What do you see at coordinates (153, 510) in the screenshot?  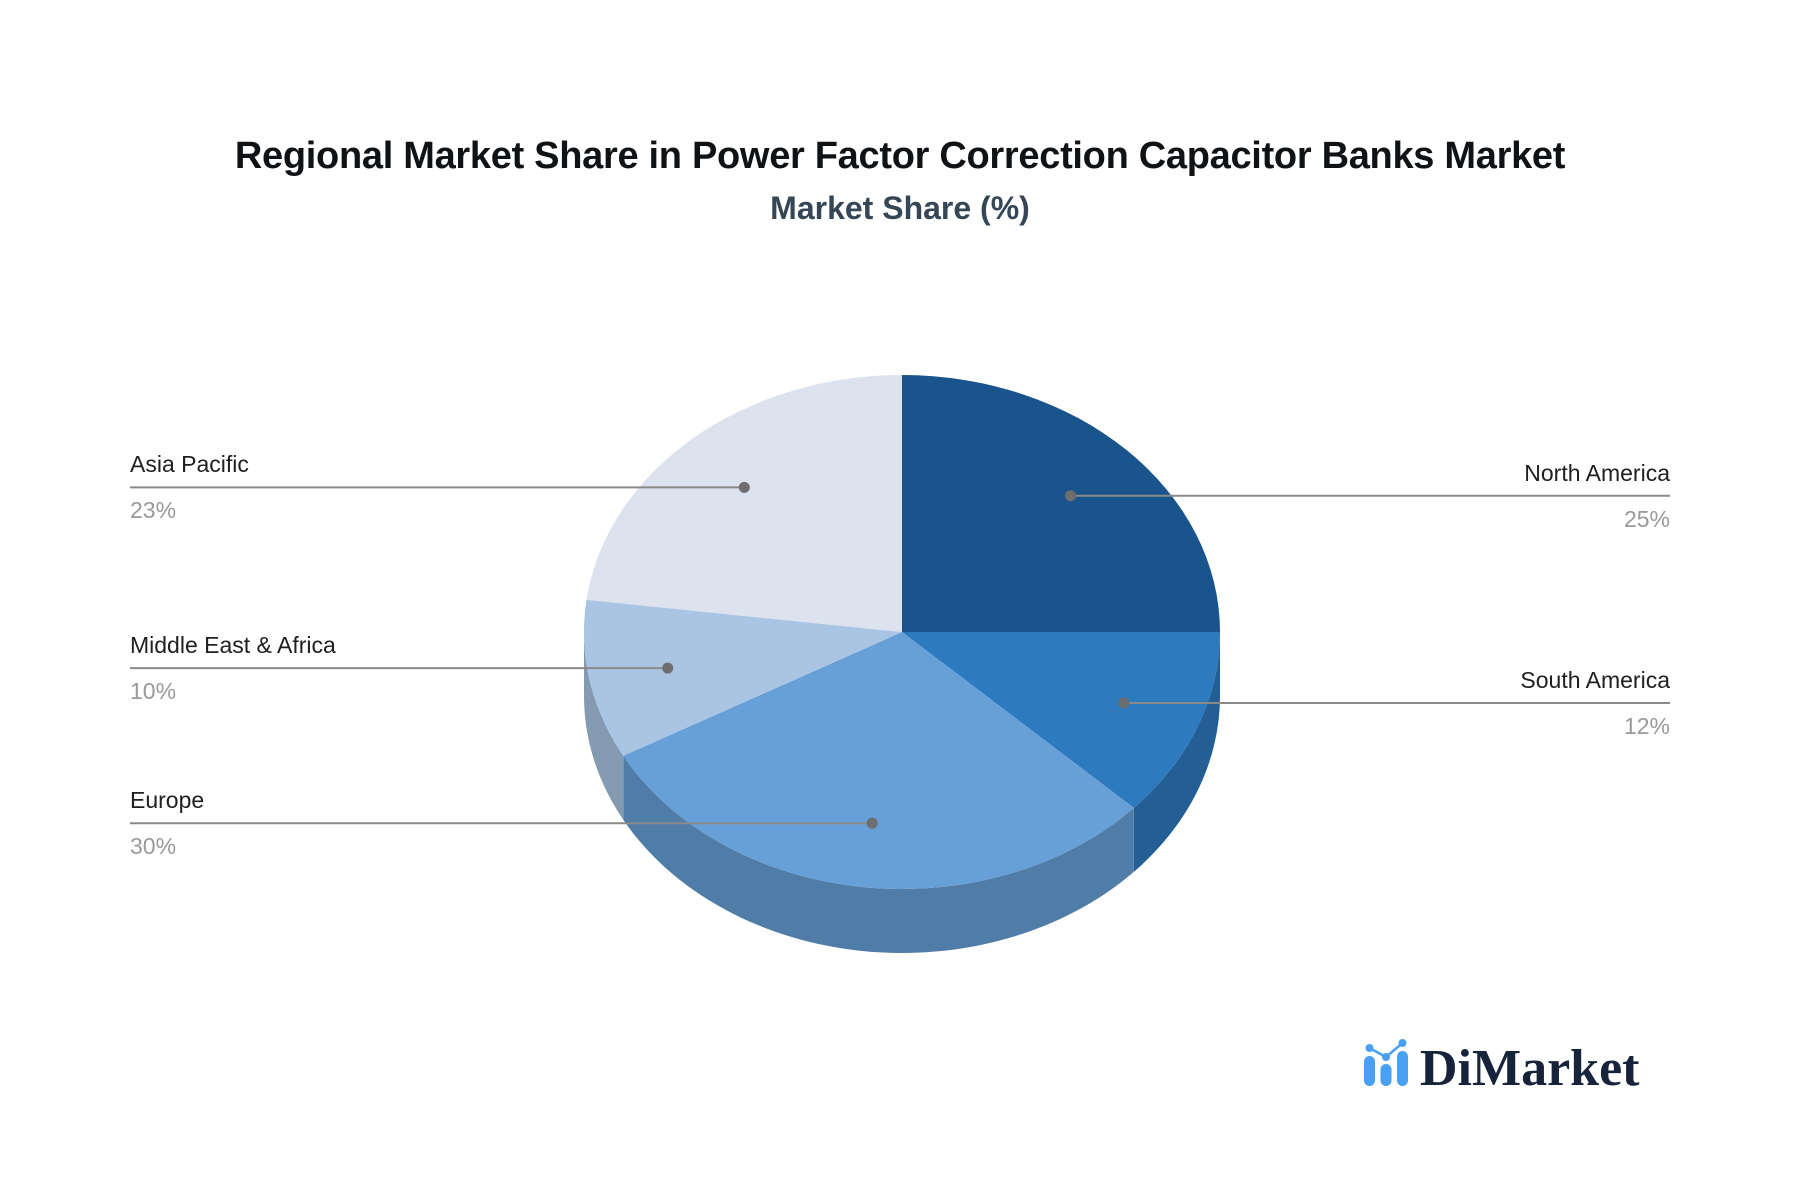 I see `region-percent: 23%` at bounding box center [153, 510].